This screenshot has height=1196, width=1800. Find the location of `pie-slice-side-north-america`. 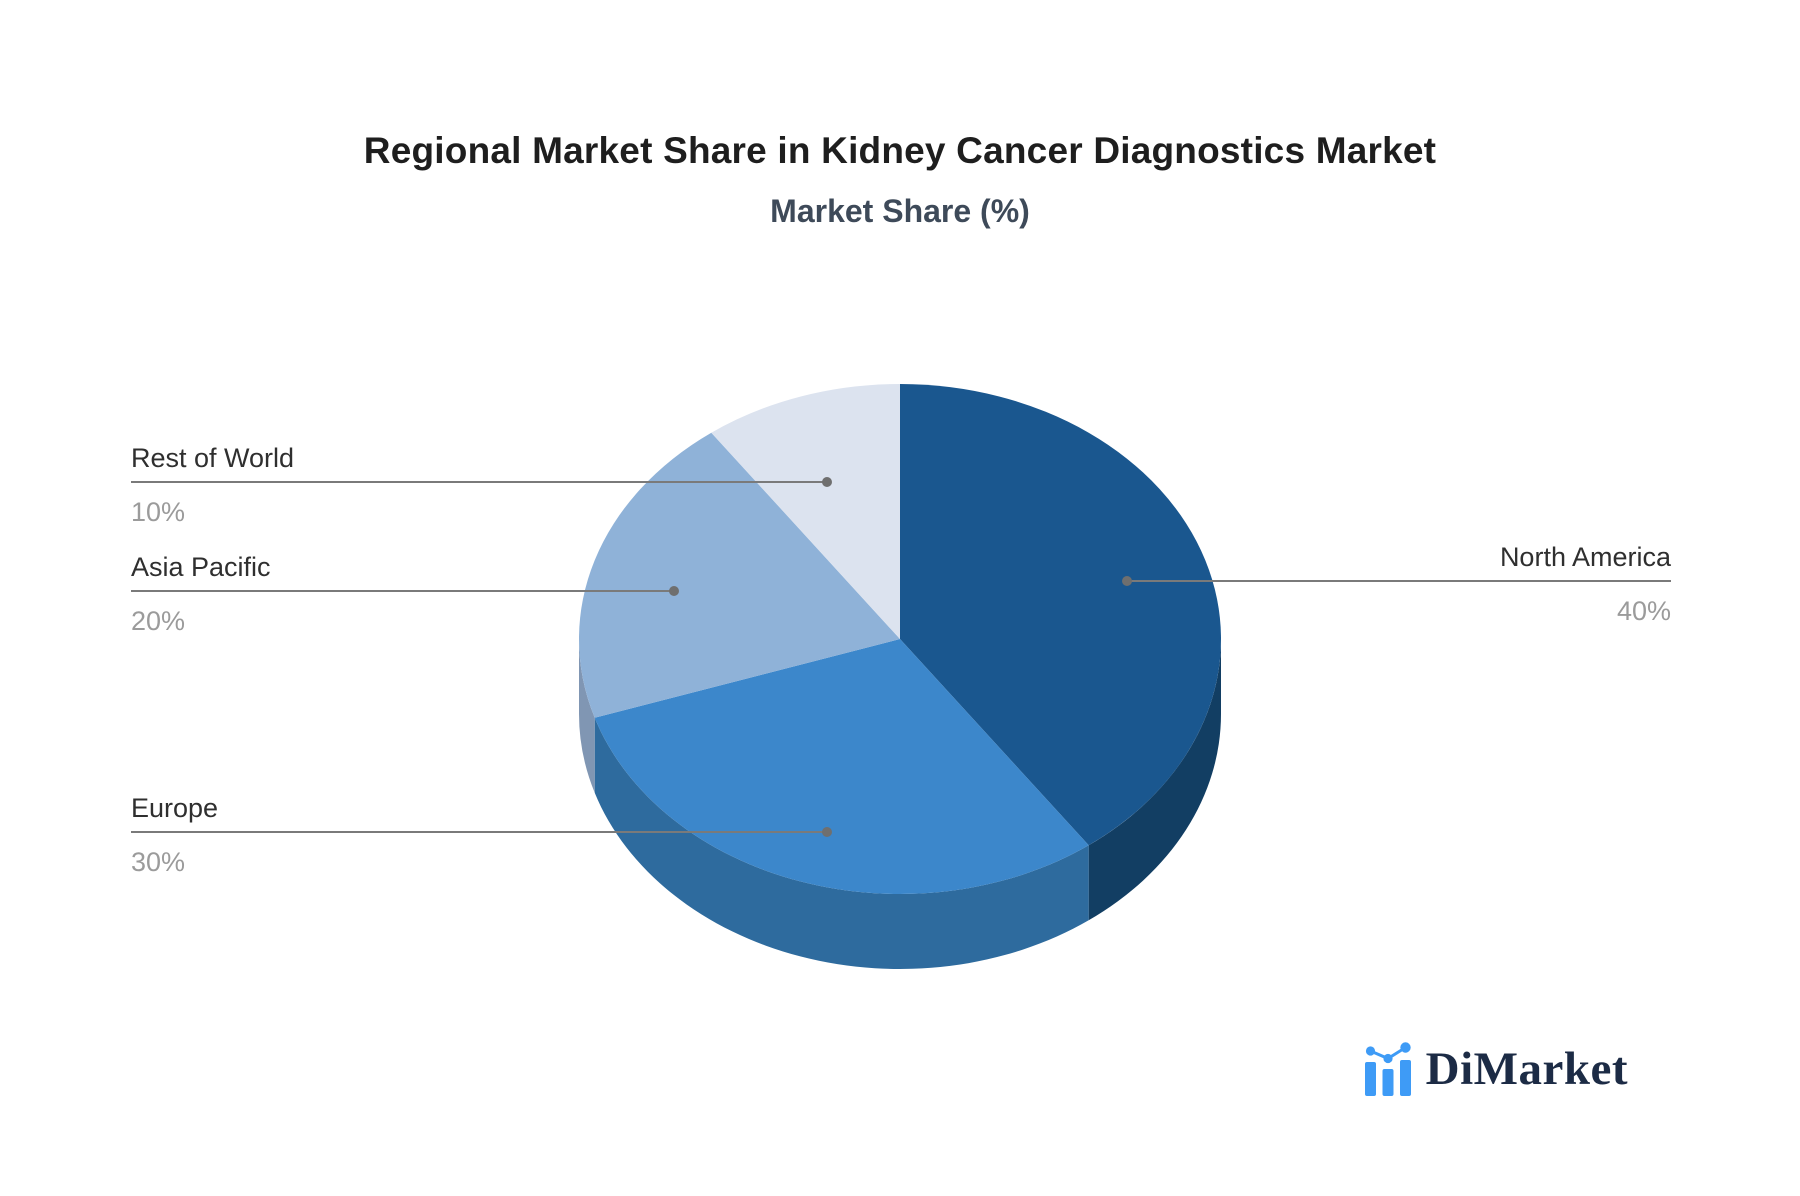

pie-slice-side-north-america is located at coordinates (1154, 780).